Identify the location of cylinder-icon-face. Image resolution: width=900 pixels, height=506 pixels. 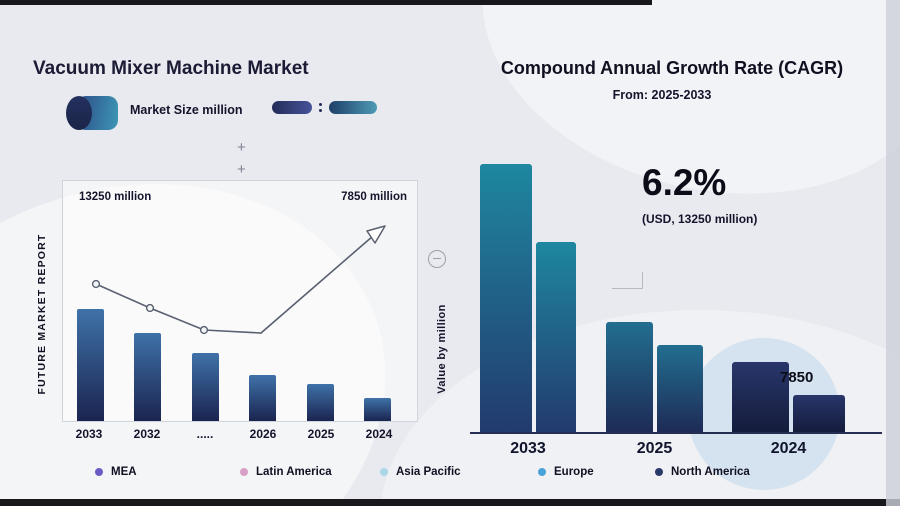
(79, 113).